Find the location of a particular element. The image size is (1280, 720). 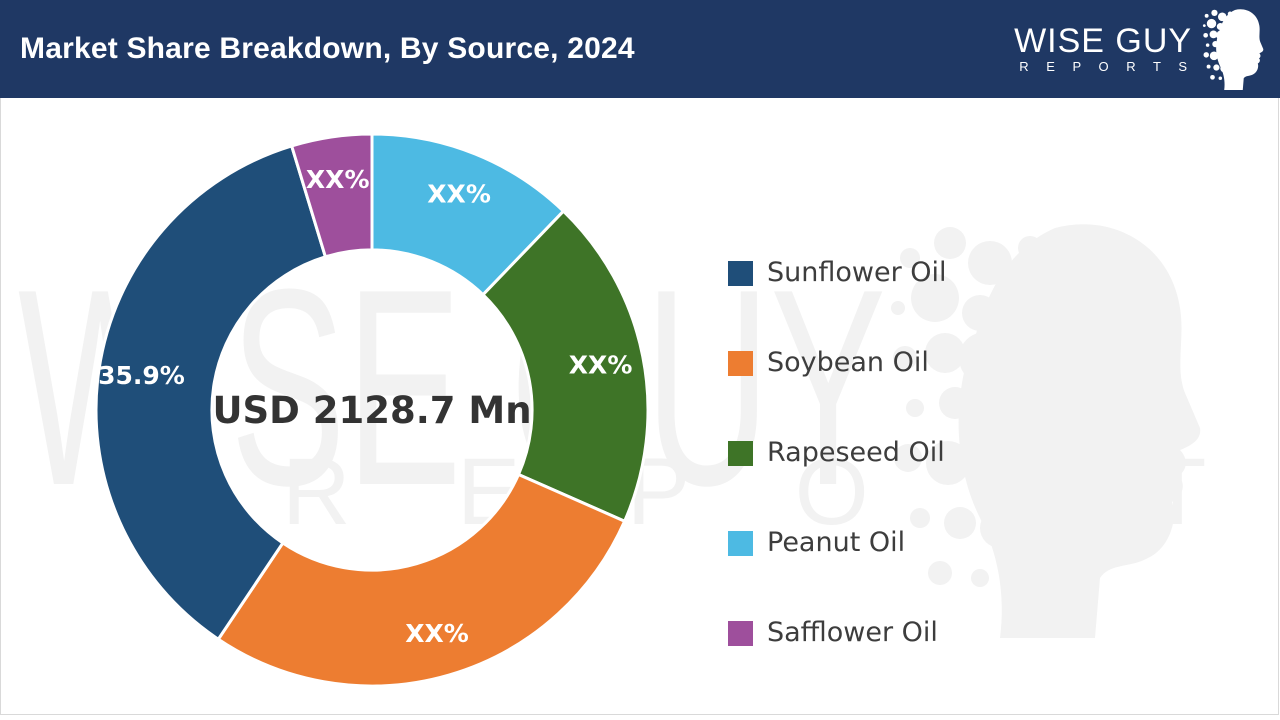

watermark-face-icon is located at coordinates (1046, 431).